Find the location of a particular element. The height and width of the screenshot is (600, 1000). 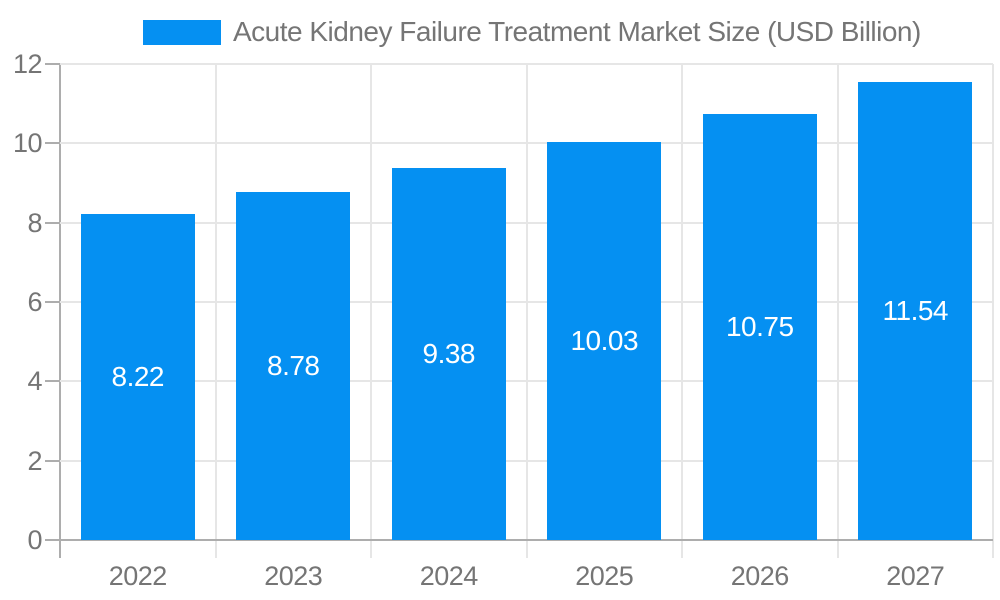

y-axis-tick-label: 0 is located at coordinates (34, 540).